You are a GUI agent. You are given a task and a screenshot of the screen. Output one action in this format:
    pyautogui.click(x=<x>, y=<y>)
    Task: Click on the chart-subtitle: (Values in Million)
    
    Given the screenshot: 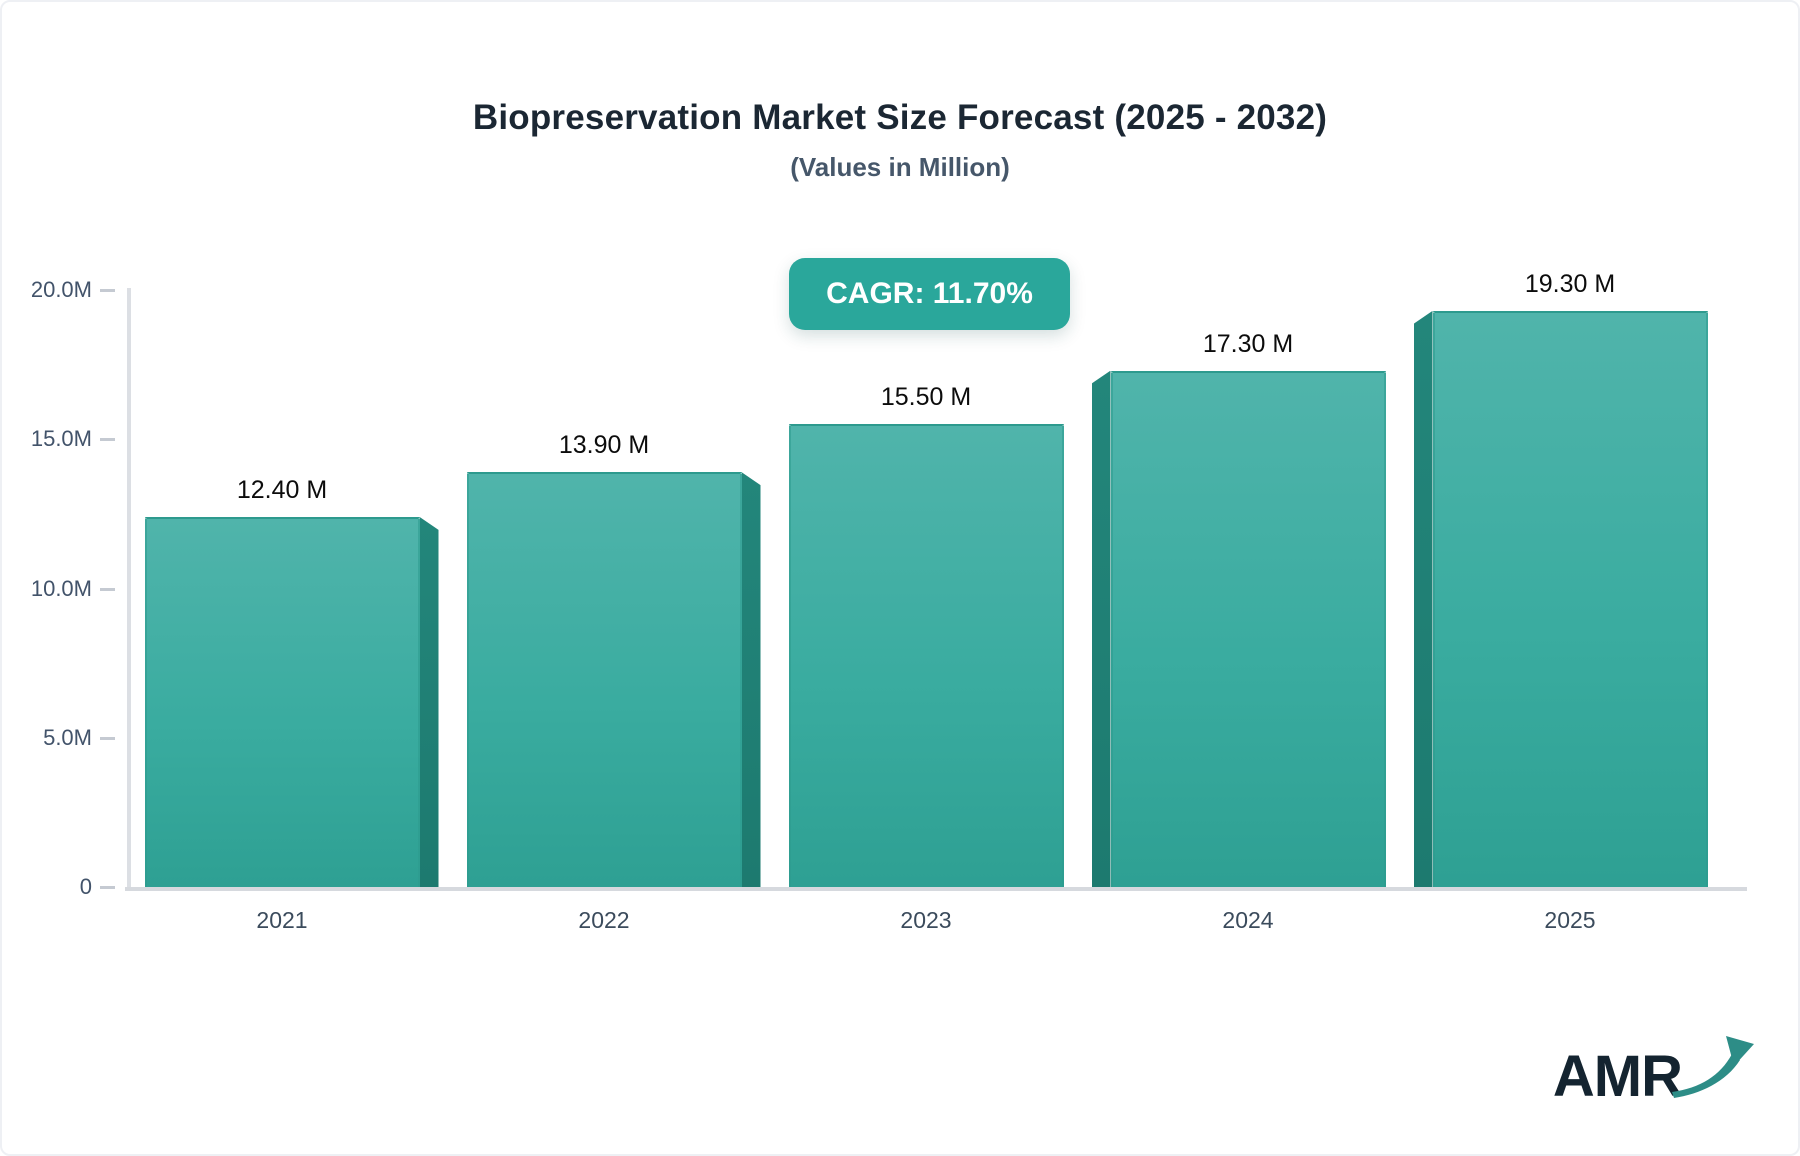 What is the action you would take?
    pyautogui.click(x=900, y=167)
    